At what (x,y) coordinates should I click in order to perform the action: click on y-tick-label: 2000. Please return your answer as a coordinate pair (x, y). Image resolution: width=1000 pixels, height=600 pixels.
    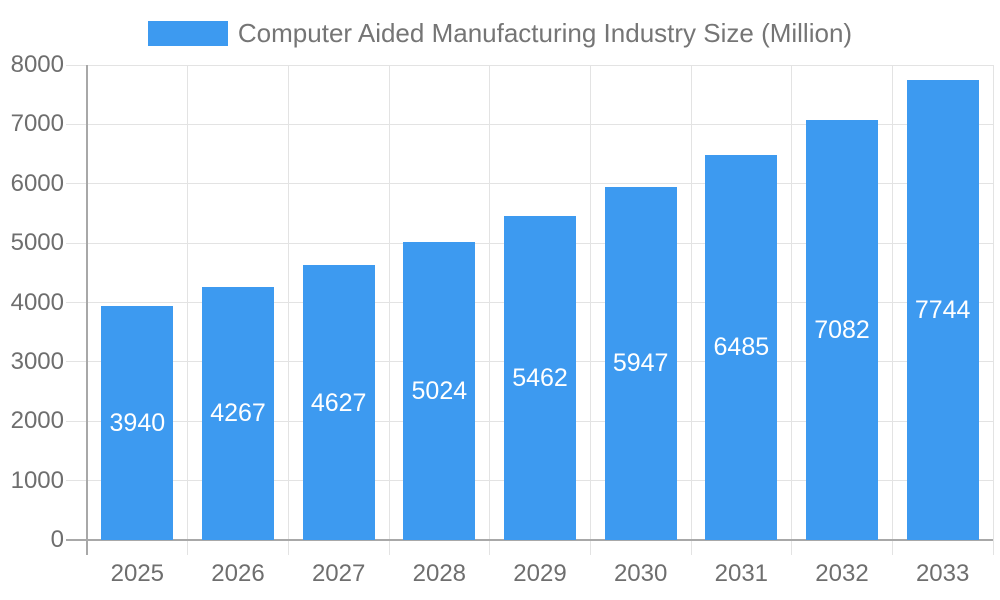
    Looking at the image, I should click on (37, 421).